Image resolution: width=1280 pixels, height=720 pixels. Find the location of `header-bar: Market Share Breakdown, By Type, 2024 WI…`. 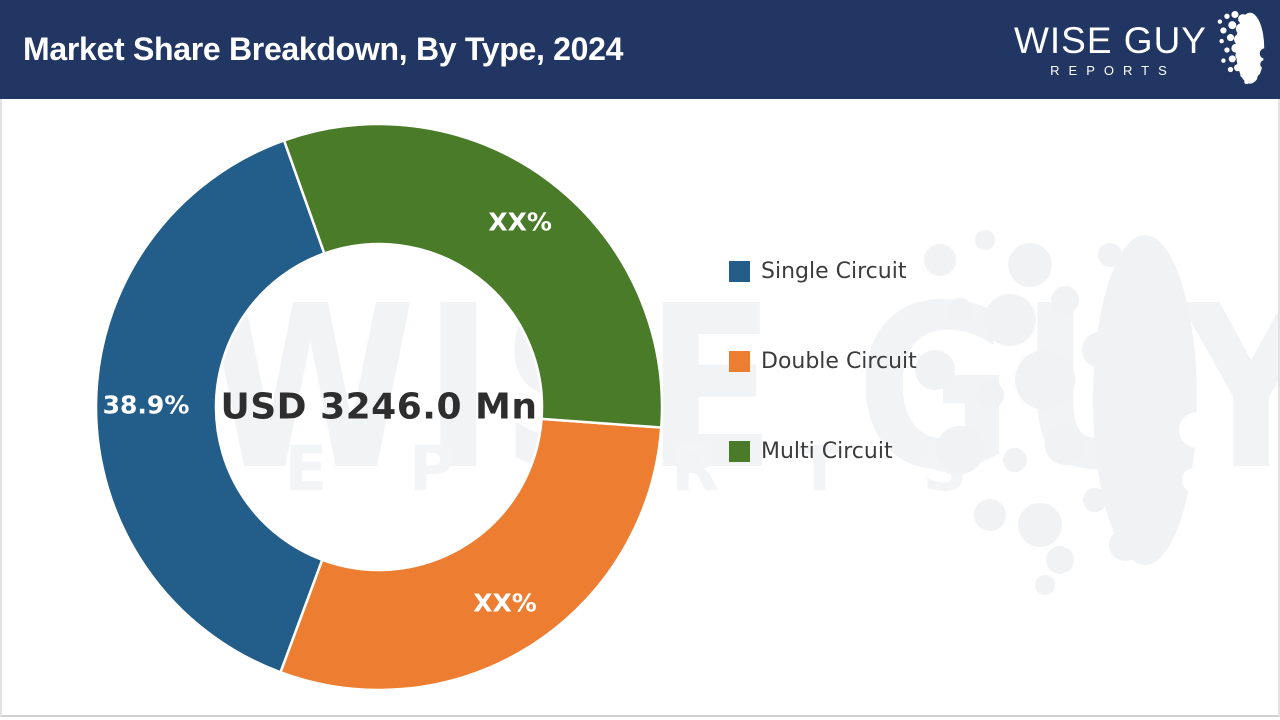

header-bar: Market Share Breakdown, By Type, 2024 WI… is located at coordinates (640, 49).